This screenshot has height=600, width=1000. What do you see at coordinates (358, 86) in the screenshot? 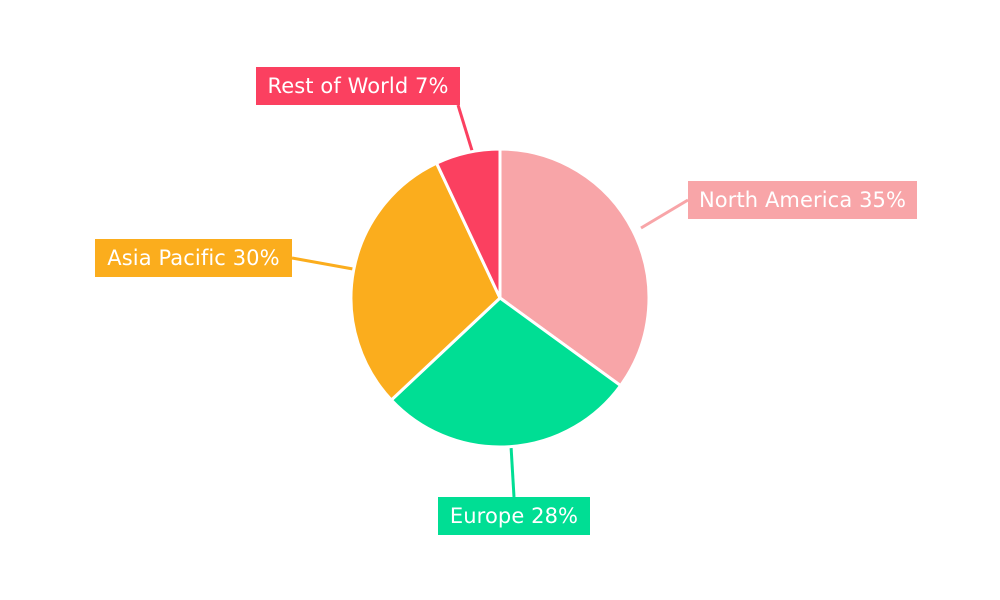
I see `pie-label-rest-of-world: Rest of World 7%` at bounding box center [358, 86].